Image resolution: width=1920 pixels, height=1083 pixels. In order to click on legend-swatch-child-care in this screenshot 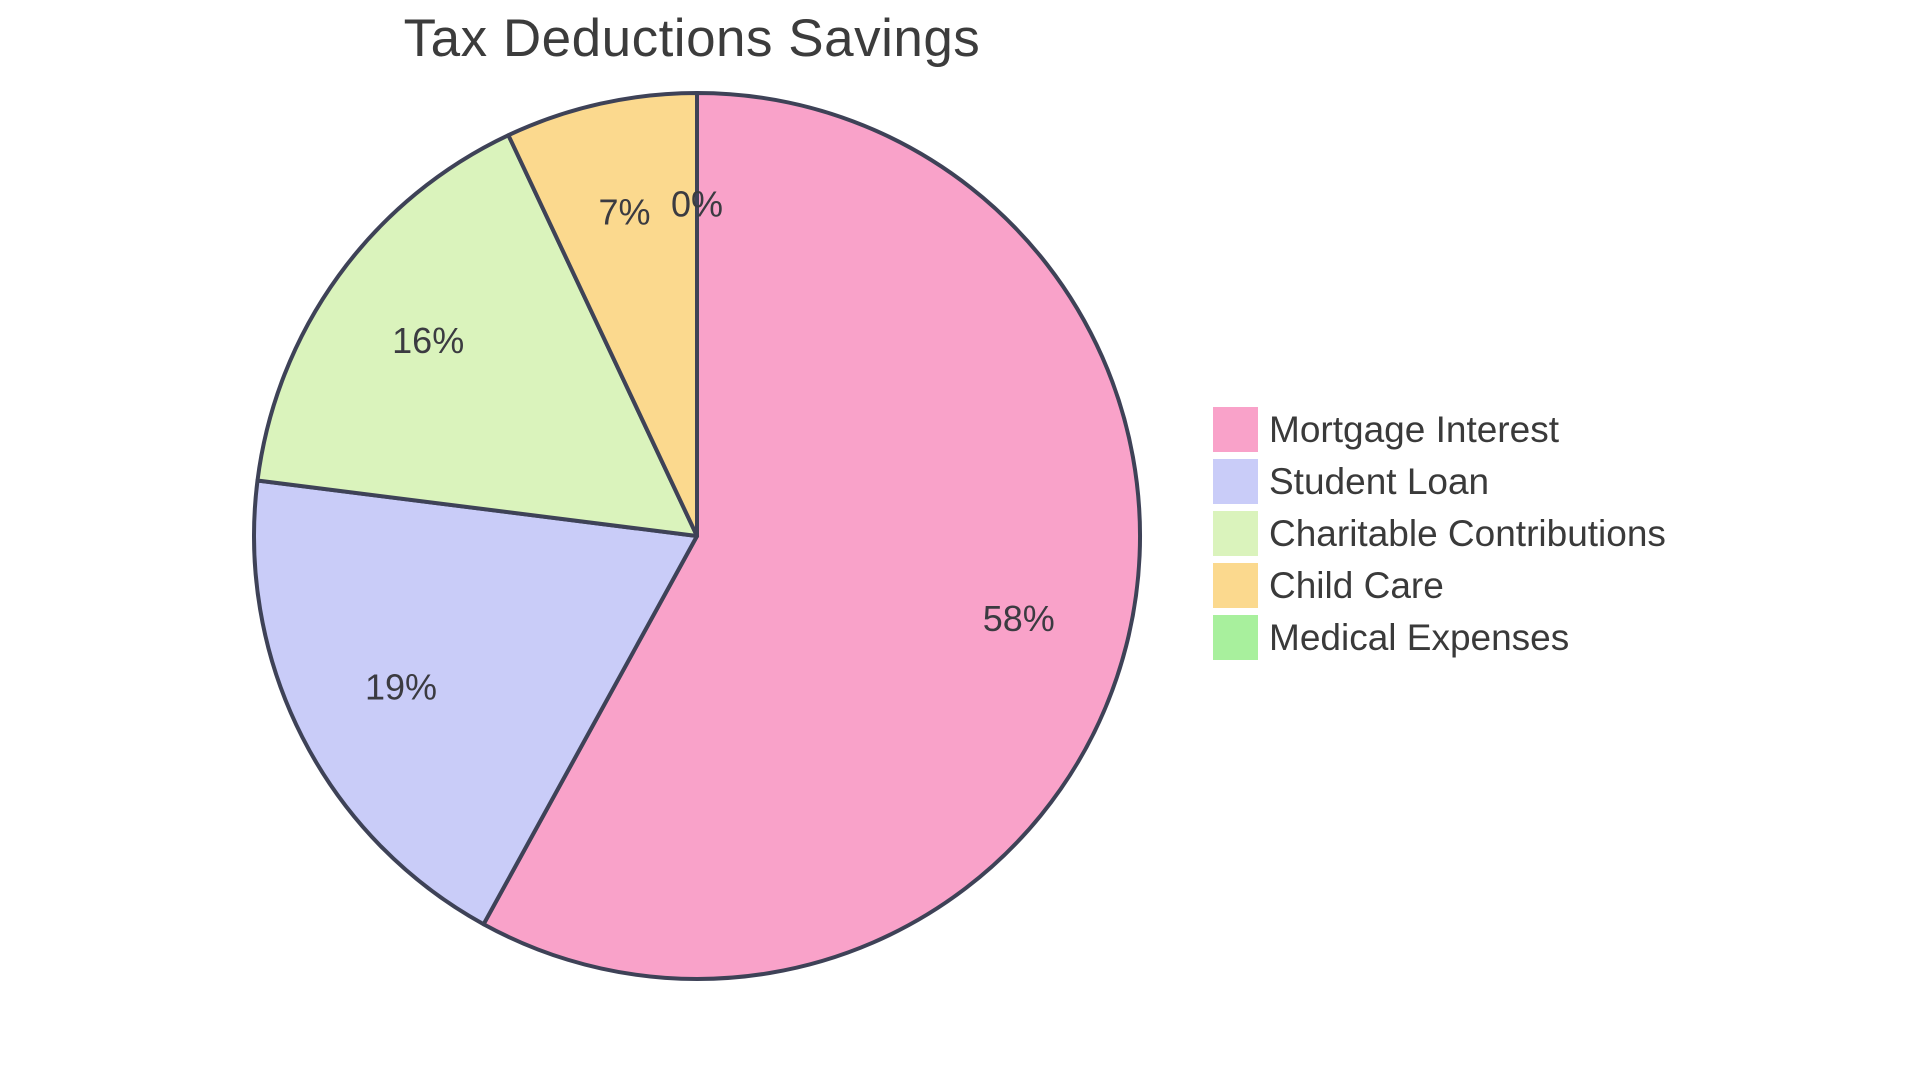, I will do `click(1235, 585)`.